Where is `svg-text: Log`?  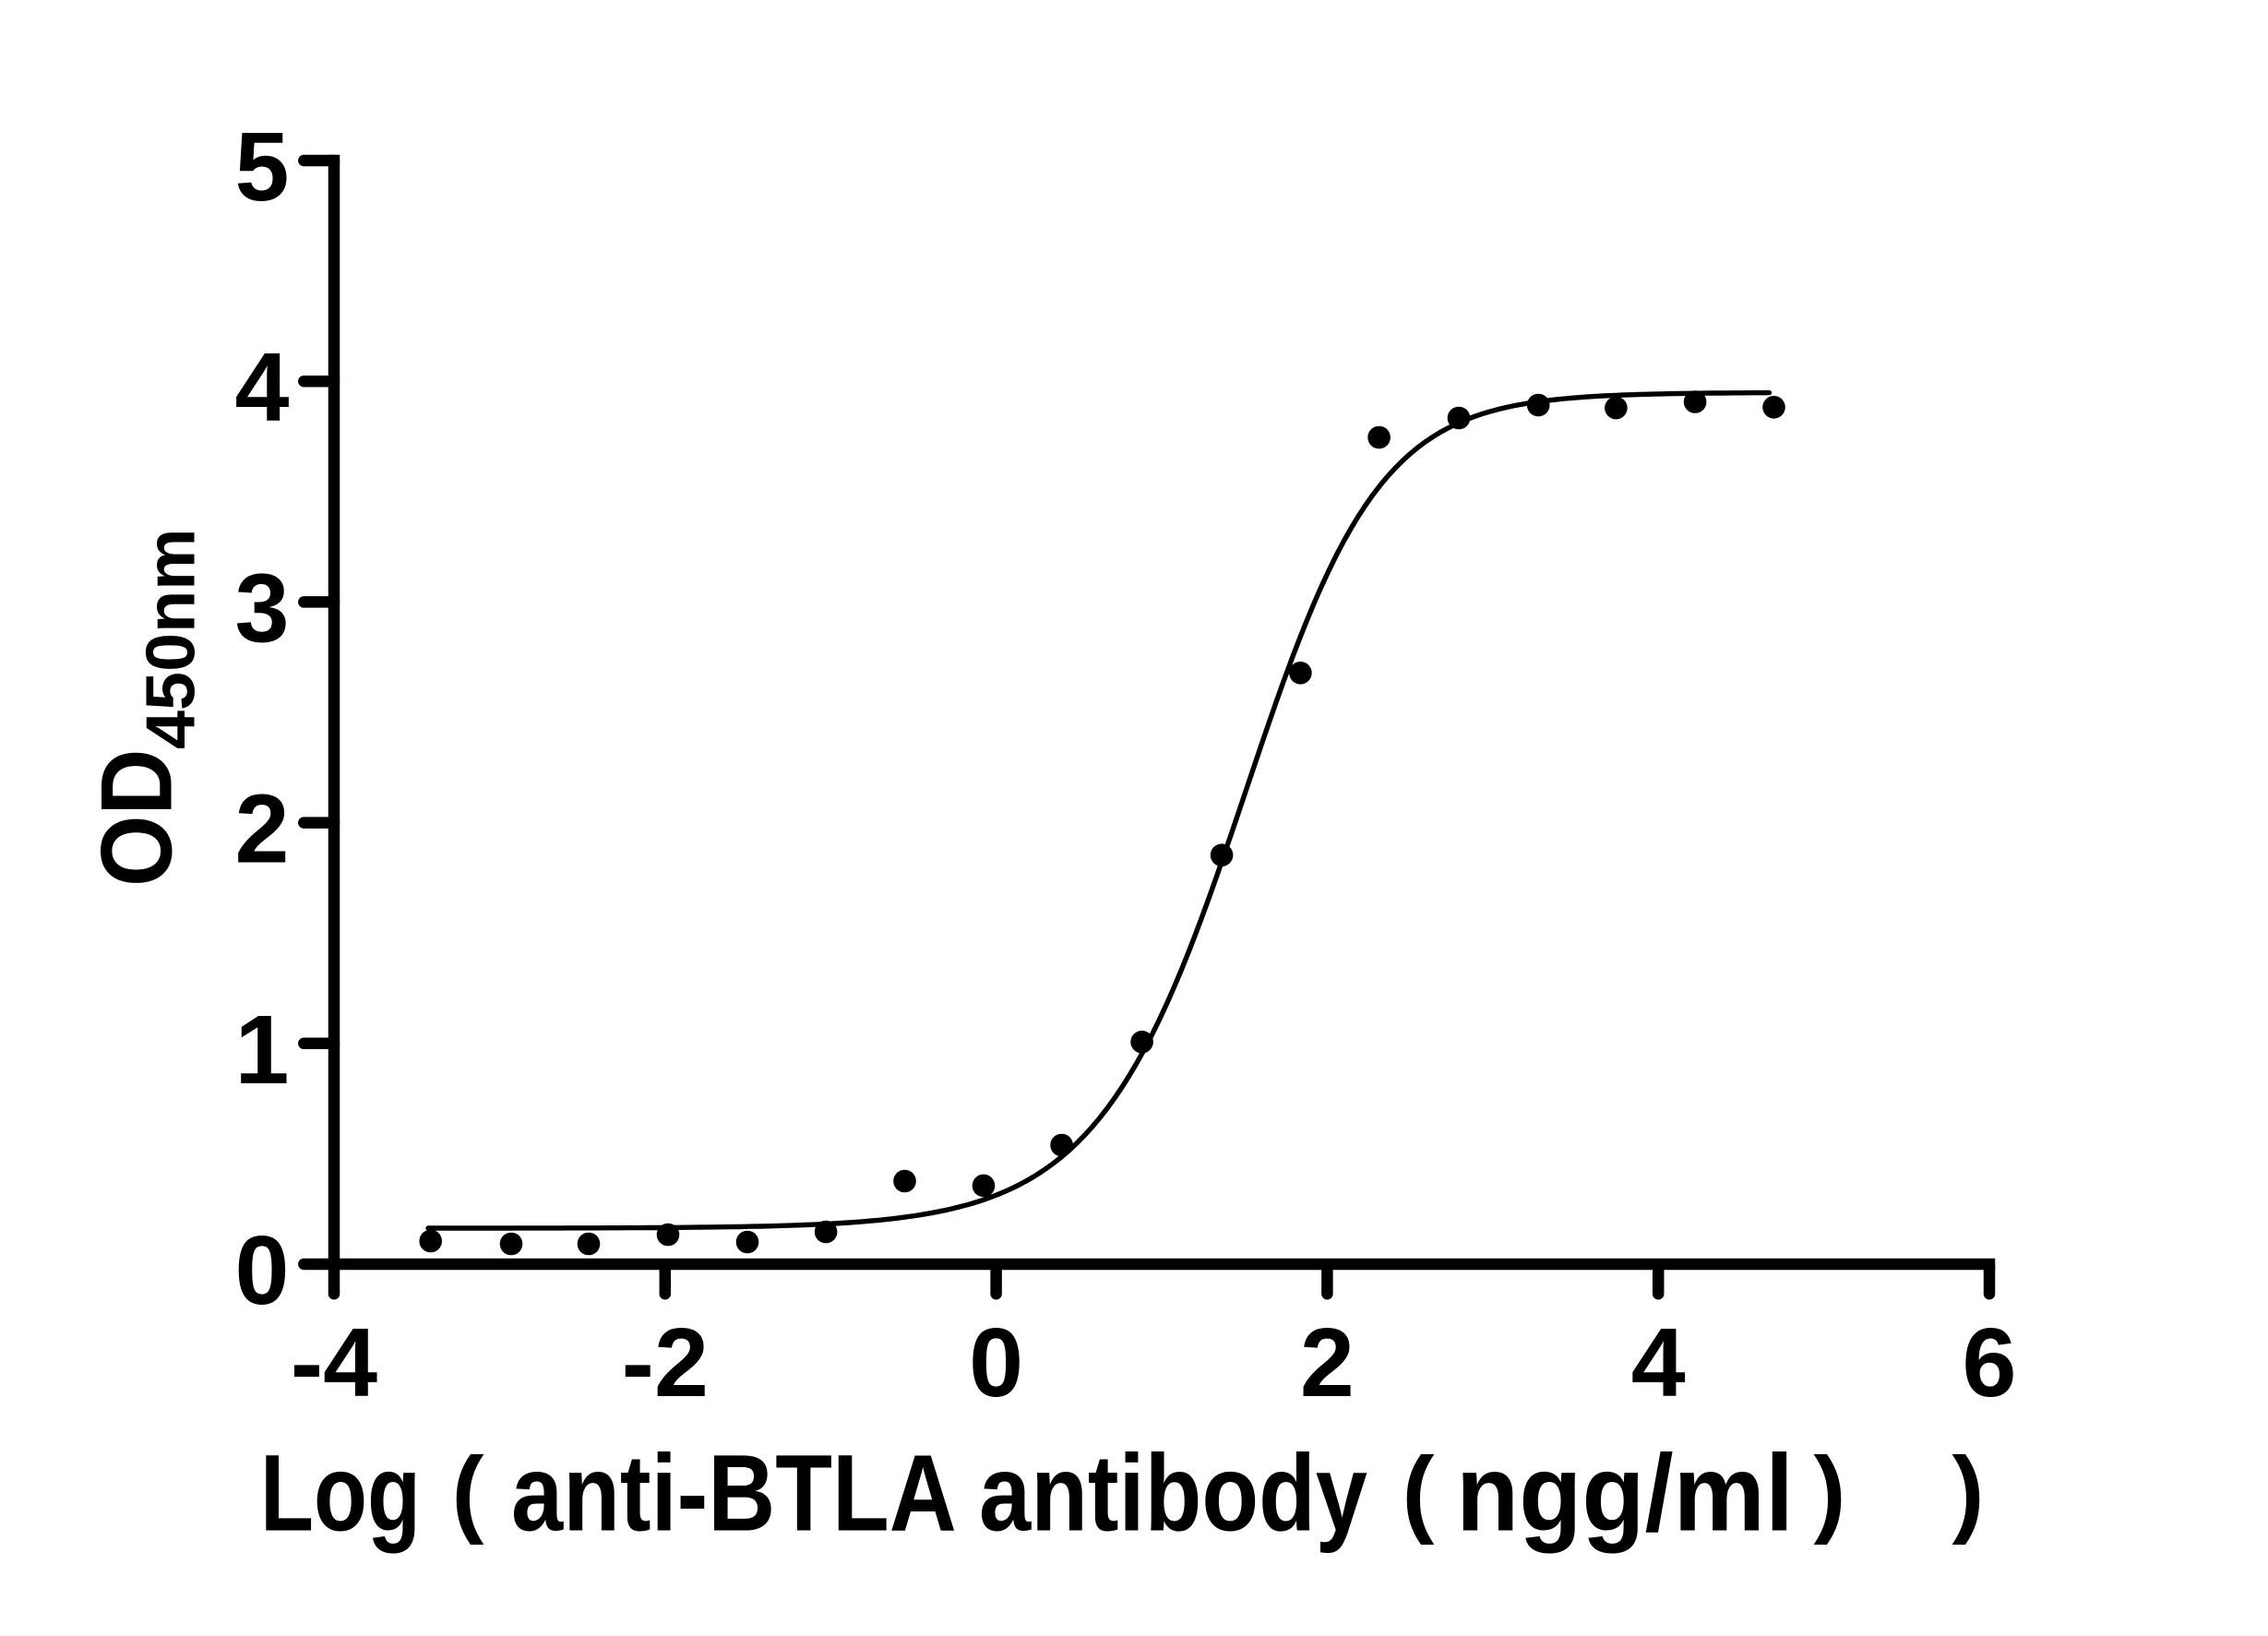
svg-text: Log is located at coordinates (341, 1494).